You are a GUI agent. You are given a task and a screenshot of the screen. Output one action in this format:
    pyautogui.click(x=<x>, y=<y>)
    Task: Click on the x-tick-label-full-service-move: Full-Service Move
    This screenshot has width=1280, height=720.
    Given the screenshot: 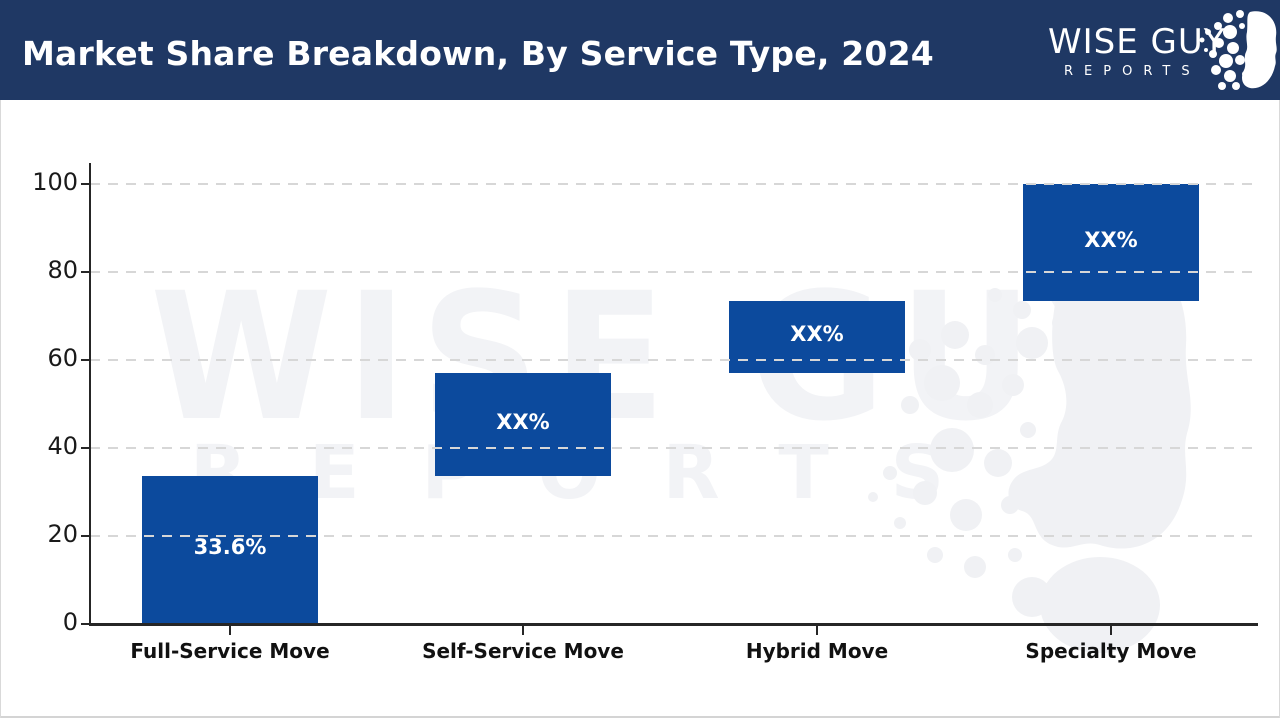 What is the action you would take?
    pyautogui.click(x=230, y=651)
    